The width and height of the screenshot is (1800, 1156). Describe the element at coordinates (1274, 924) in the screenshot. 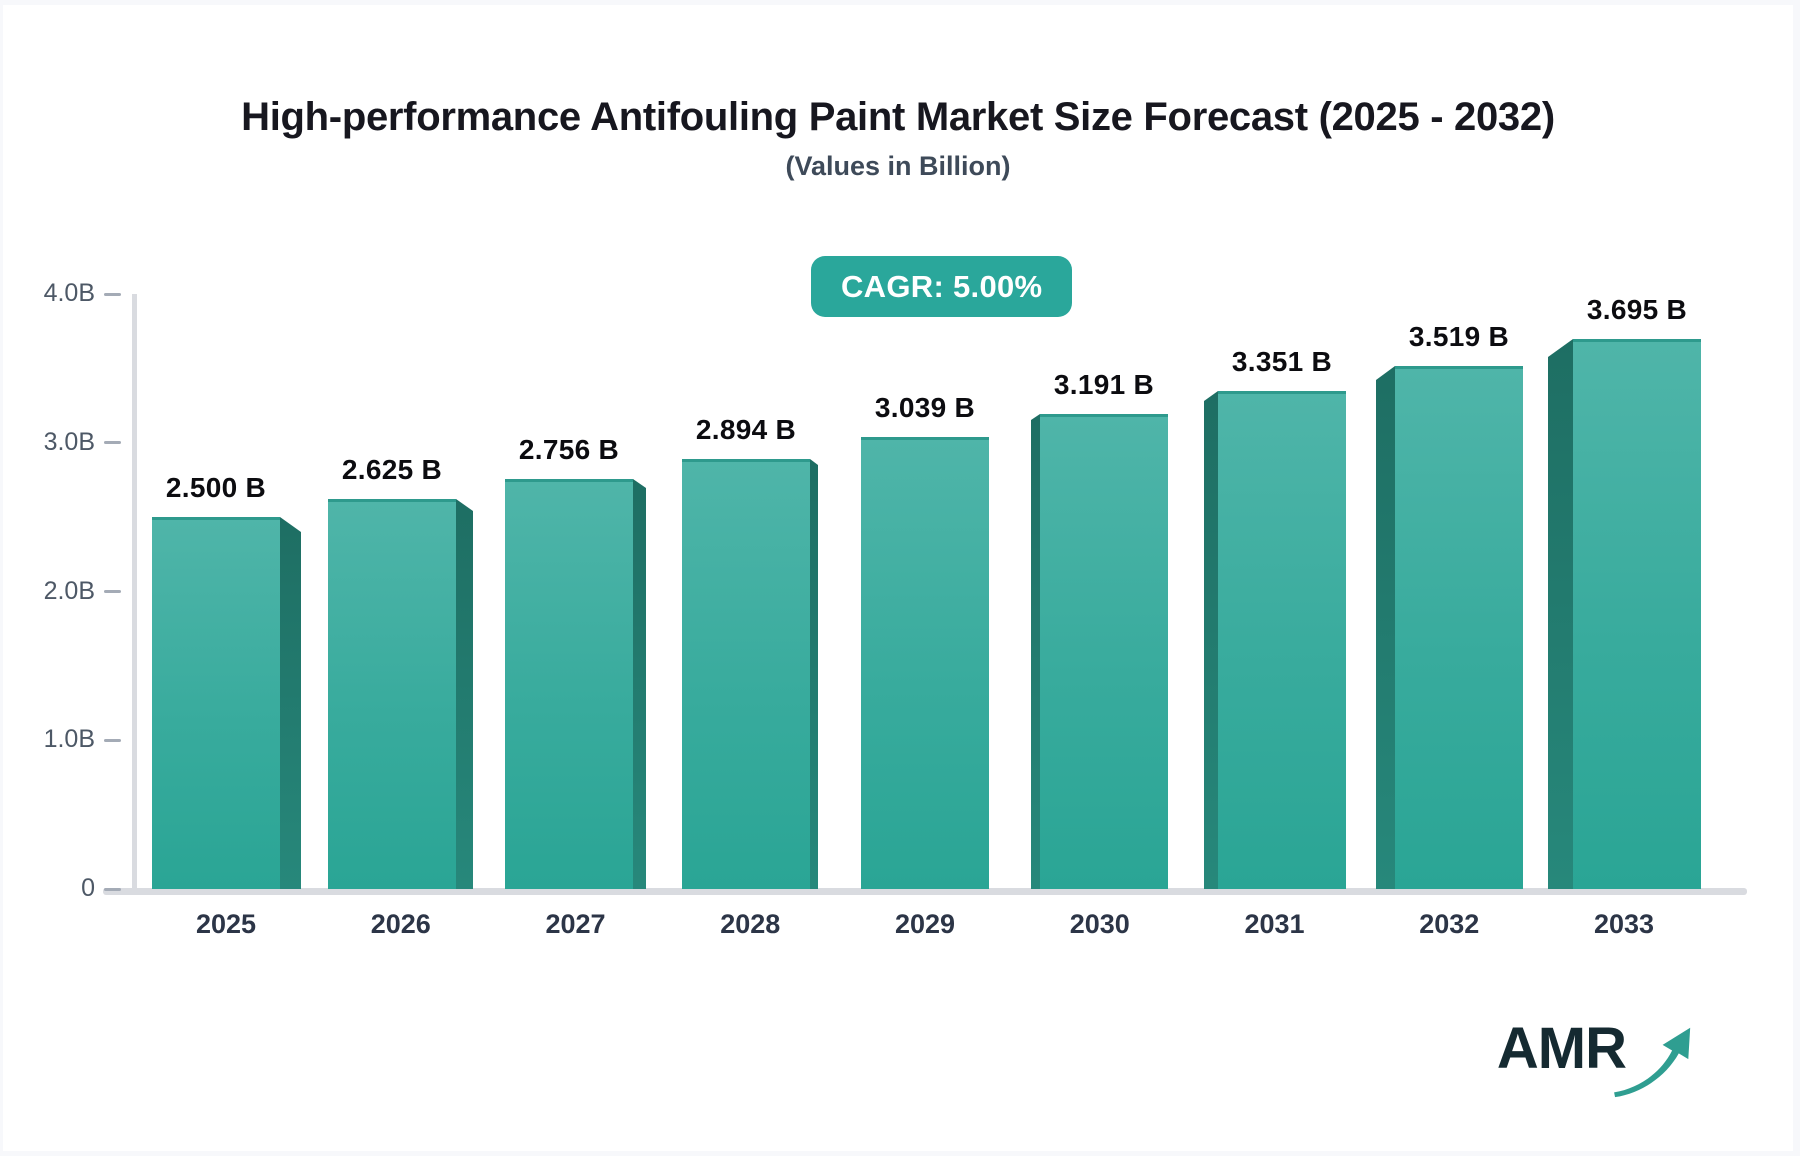

I see `x-axis-label: 2031` at that location.